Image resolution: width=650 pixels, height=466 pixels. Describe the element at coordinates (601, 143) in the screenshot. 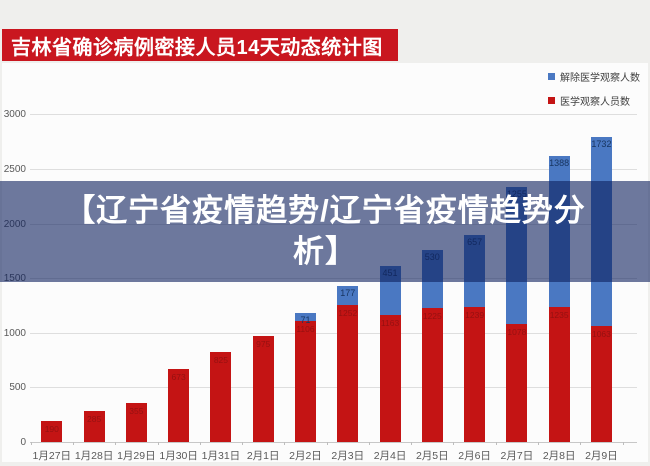

I see `blue-segment-value-label: 1732` at that location.